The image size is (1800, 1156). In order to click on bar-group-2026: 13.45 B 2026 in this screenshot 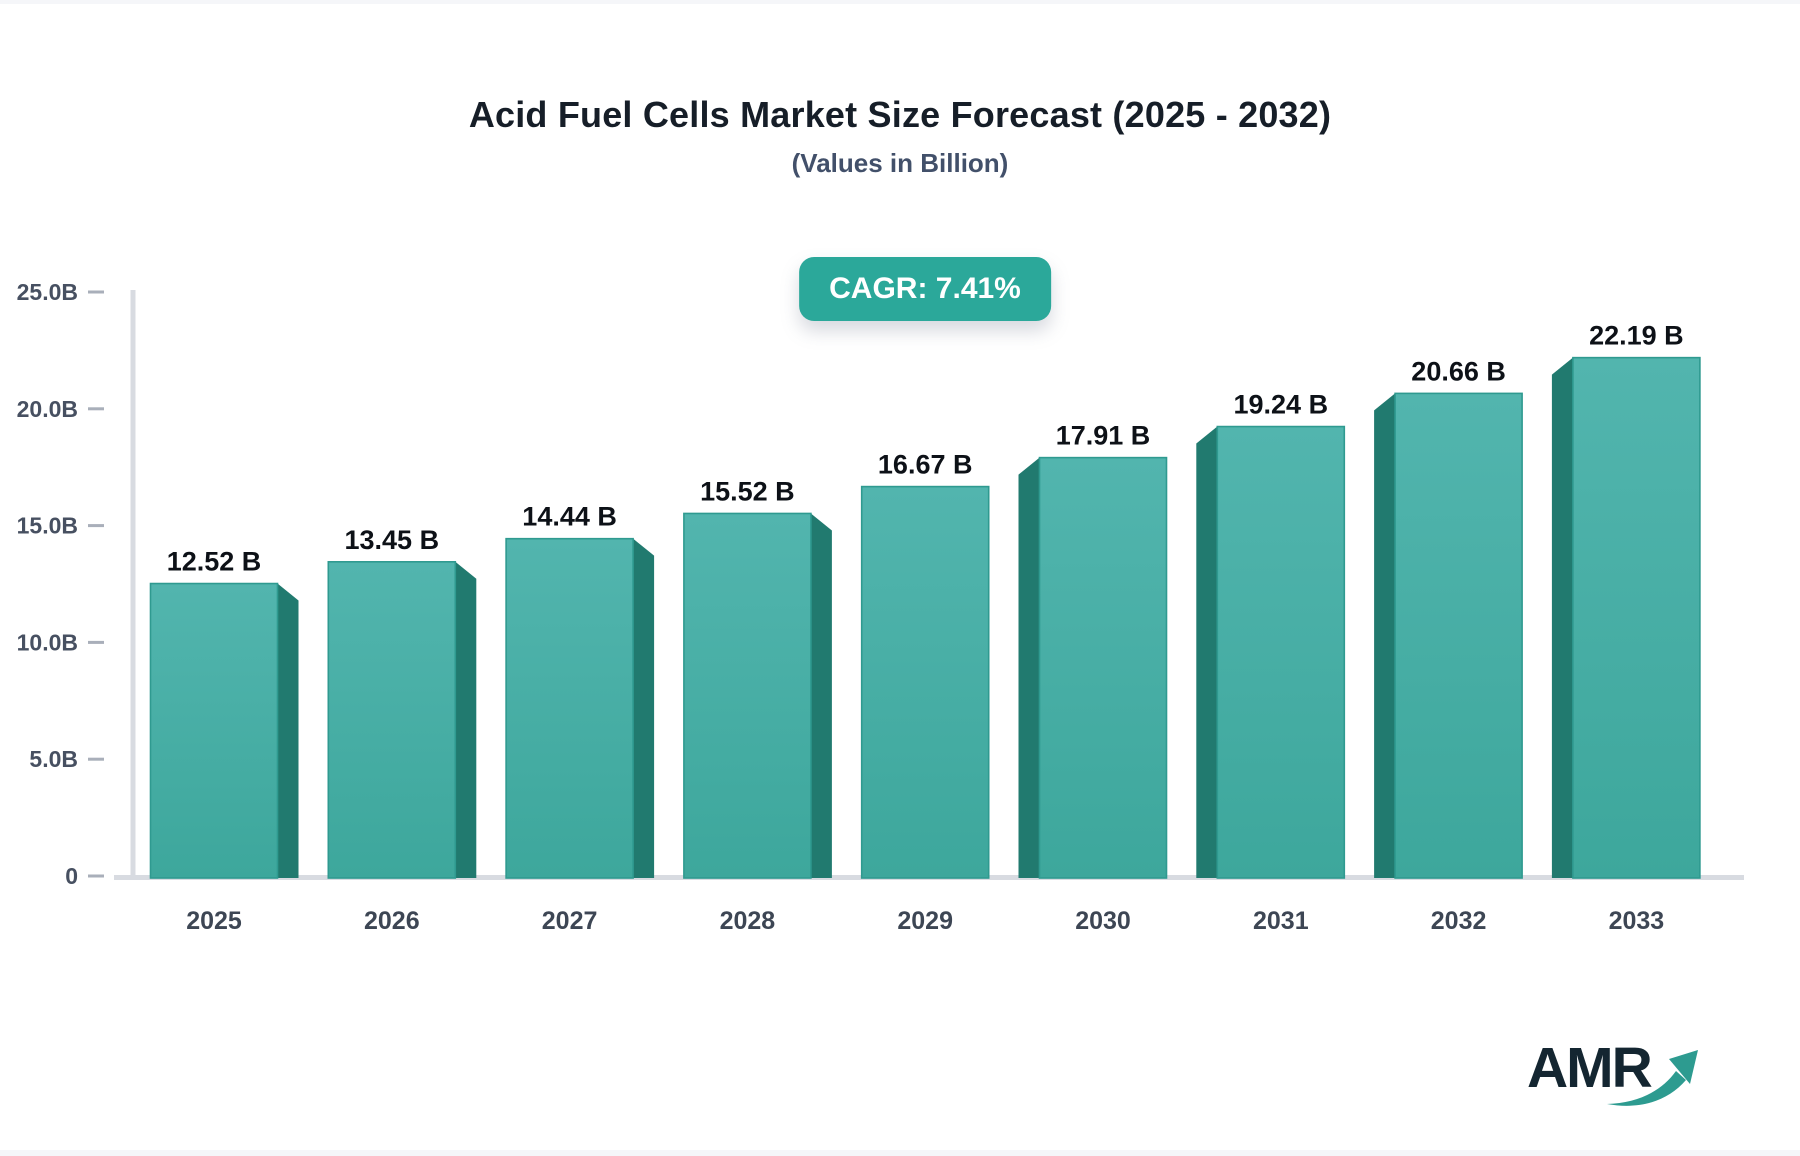, I will do `click(402, 730)`.